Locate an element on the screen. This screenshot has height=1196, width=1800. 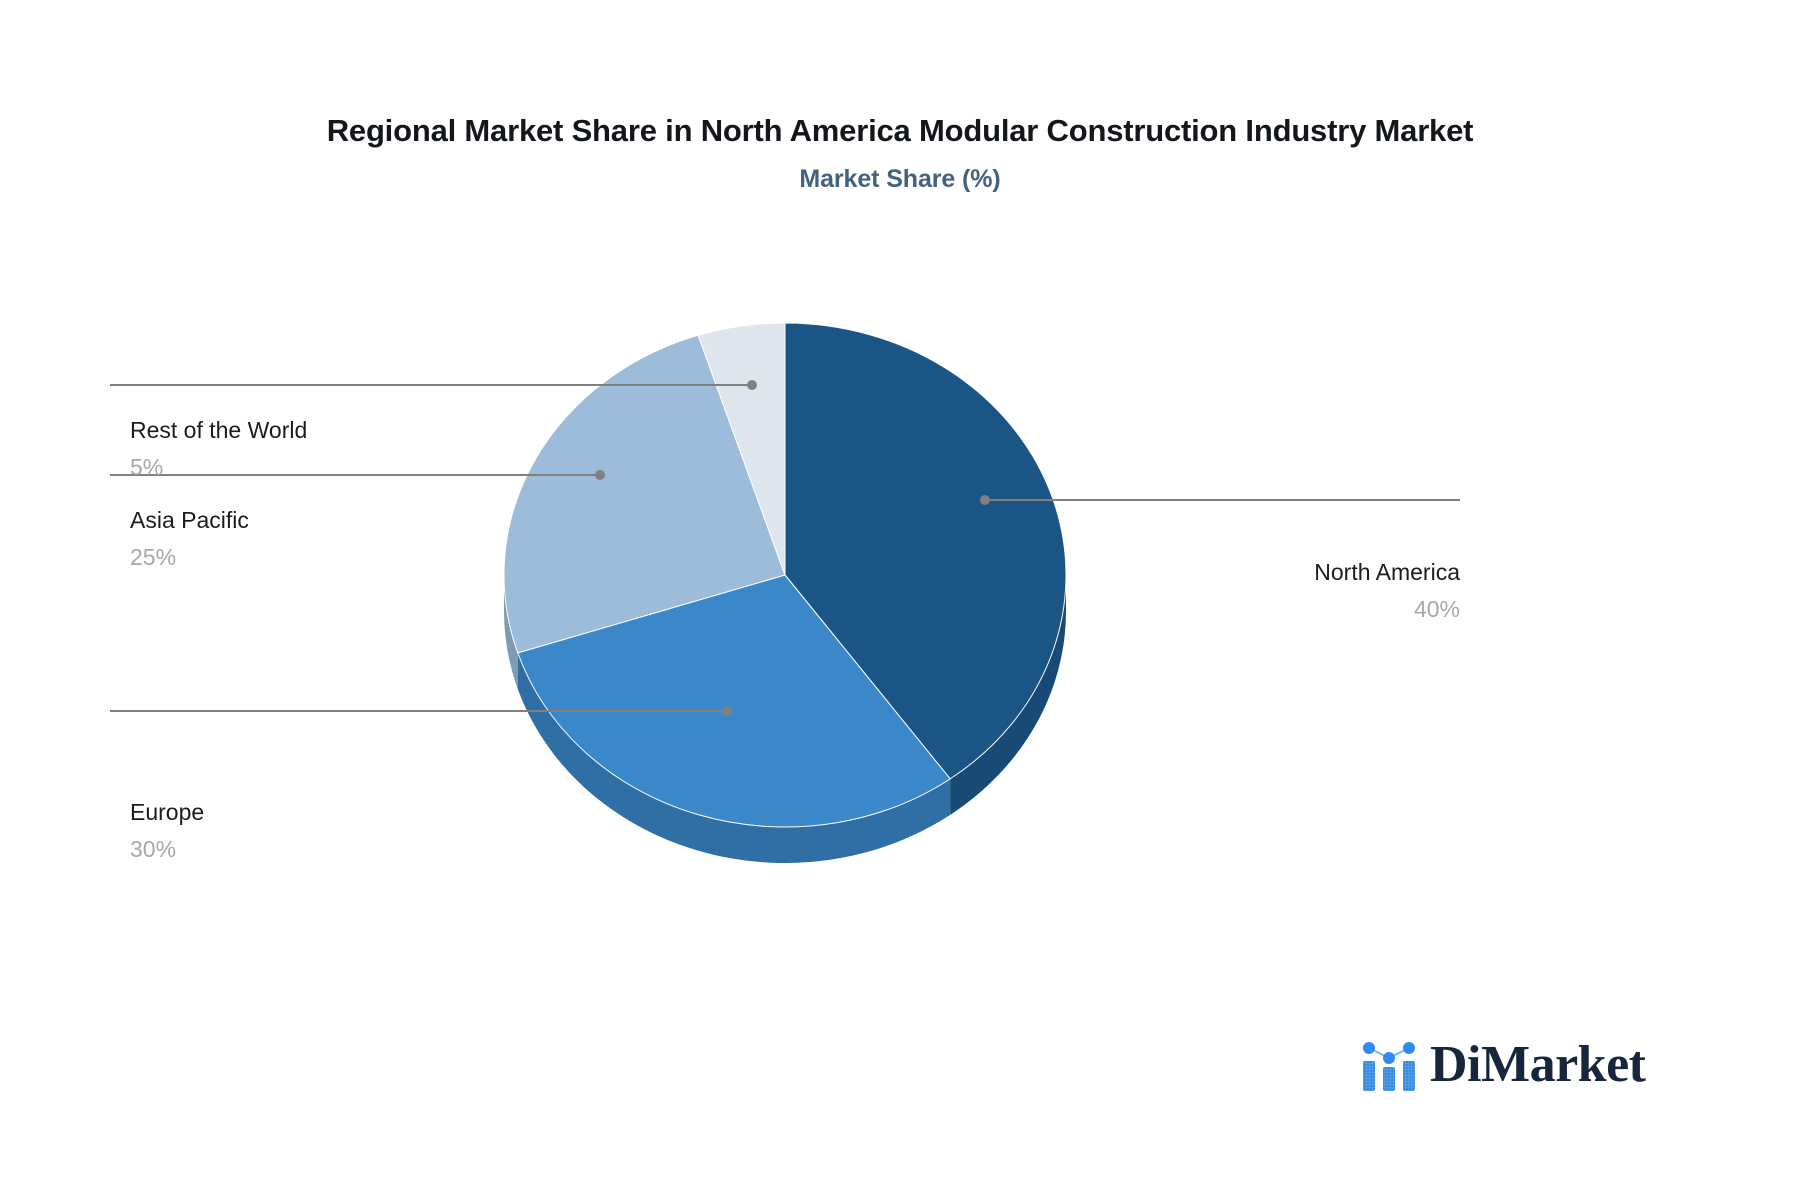
leader-dot-asia_pacific is located at coordinates (600, 475).